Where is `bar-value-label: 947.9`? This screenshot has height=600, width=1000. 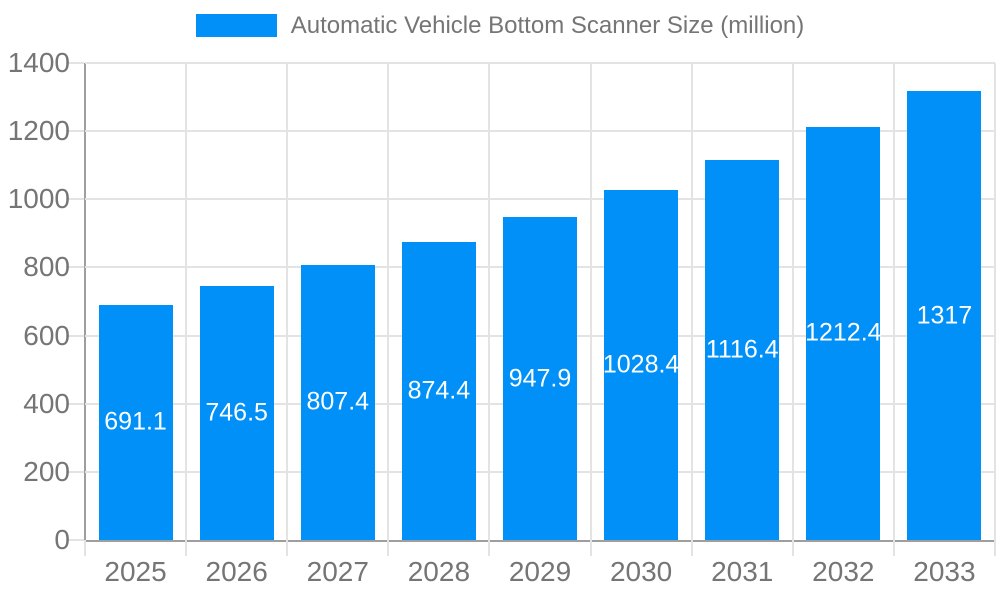
bar-value-label: 947.9 is located at coordinates (540, 378).